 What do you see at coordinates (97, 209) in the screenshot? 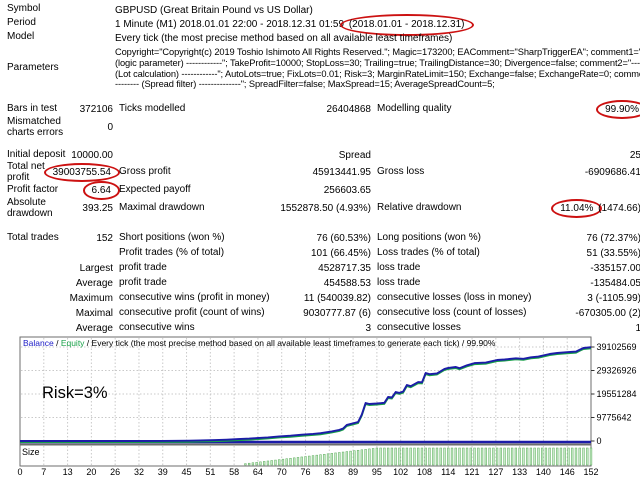
I see `stat-value: 393.25` at bounding box center [97, 209].